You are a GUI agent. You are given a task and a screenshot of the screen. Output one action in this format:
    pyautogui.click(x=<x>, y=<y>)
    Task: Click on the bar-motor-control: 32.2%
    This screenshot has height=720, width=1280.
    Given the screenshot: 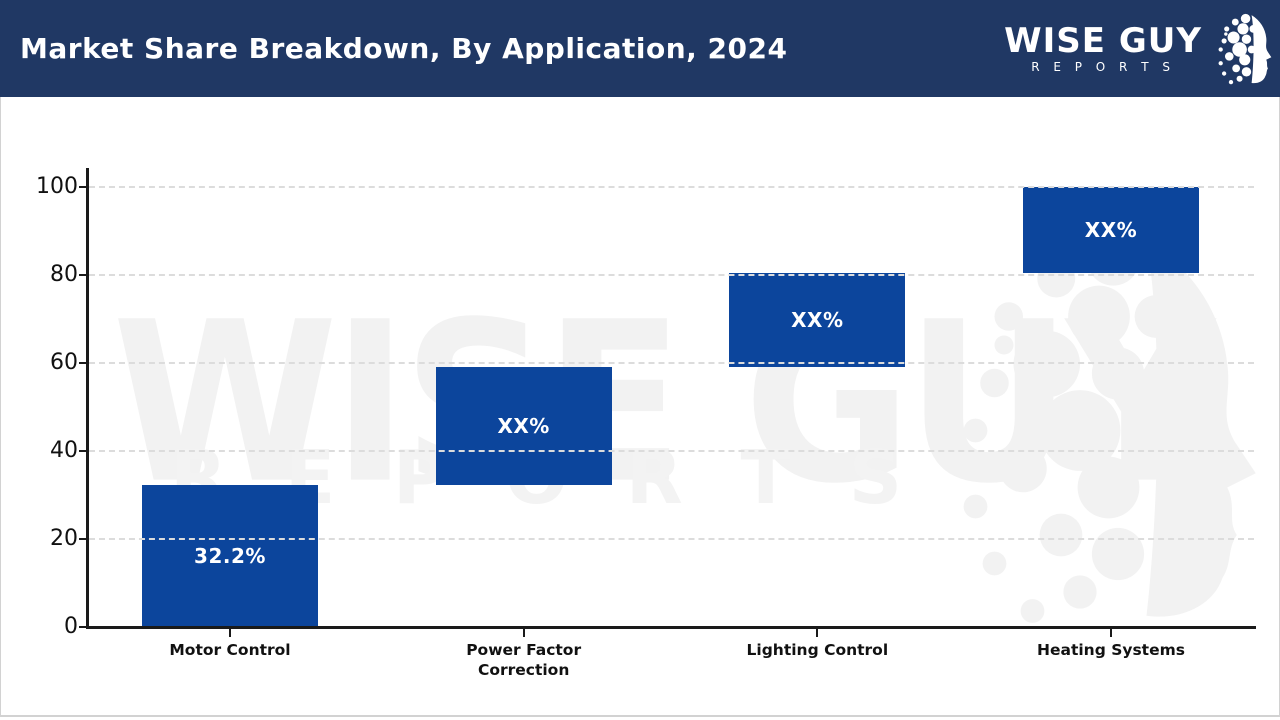 What is the action you would take?
    pyautogui.click(x=230, y=556)
    